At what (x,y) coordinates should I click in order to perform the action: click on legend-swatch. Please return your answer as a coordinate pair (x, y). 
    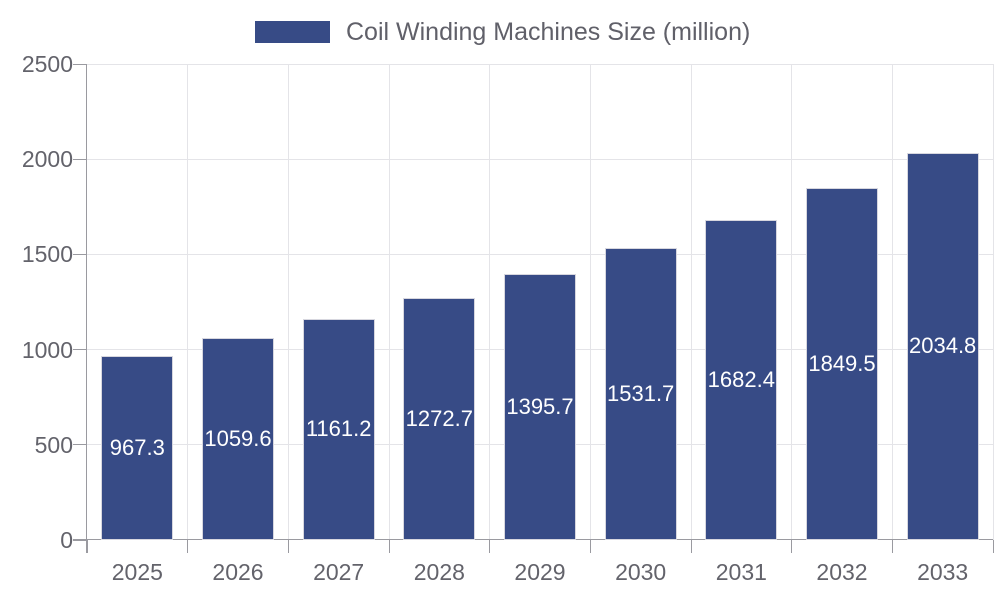
    Looking at the image, I should click on (292, 32).